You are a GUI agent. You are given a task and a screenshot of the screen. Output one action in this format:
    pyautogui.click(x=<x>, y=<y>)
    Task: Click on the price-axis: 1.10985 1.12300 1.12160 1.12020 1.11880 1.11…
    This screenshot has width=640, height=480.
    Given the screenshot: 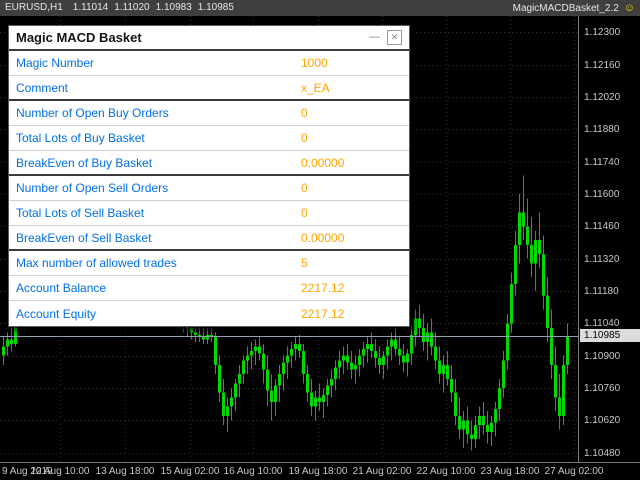 What is the action you would take?
    pyautogui.click(x=609, y=239)
    